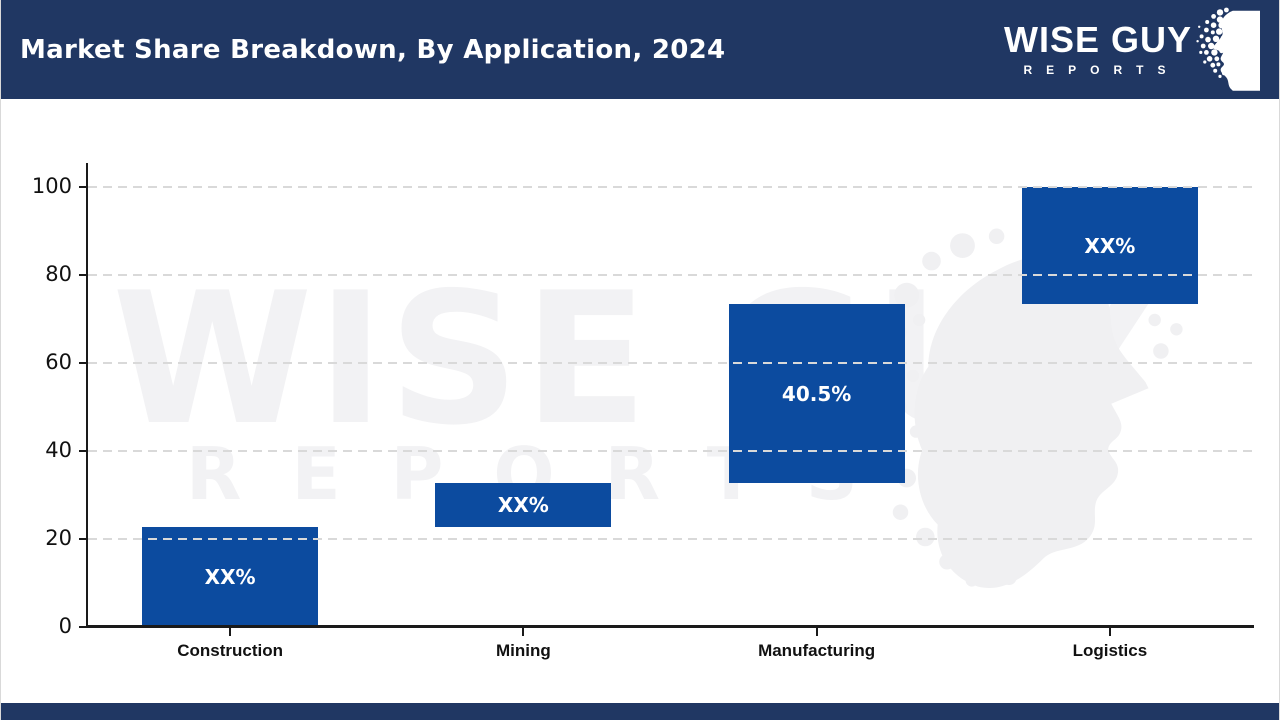 This screenshot has height=720, width=1280. I want to click on y-tick-label: 20, so click(58, 538).